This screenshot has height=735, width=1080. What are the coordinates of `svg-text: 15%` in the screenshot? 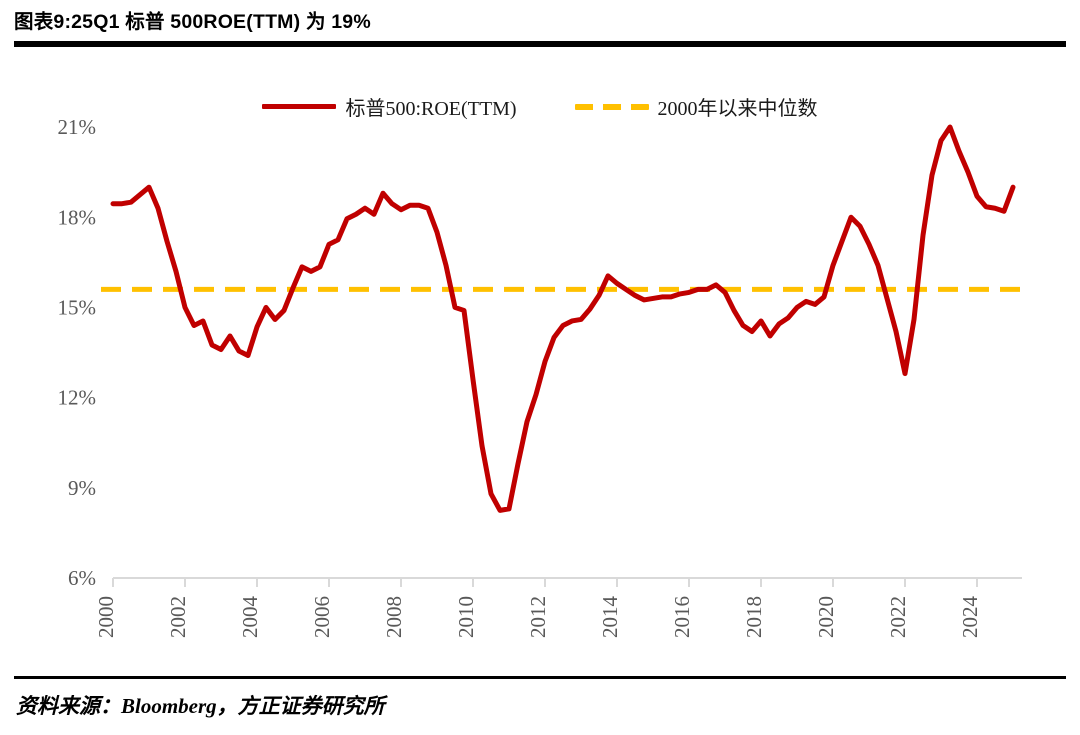 It's located at (77, 307).